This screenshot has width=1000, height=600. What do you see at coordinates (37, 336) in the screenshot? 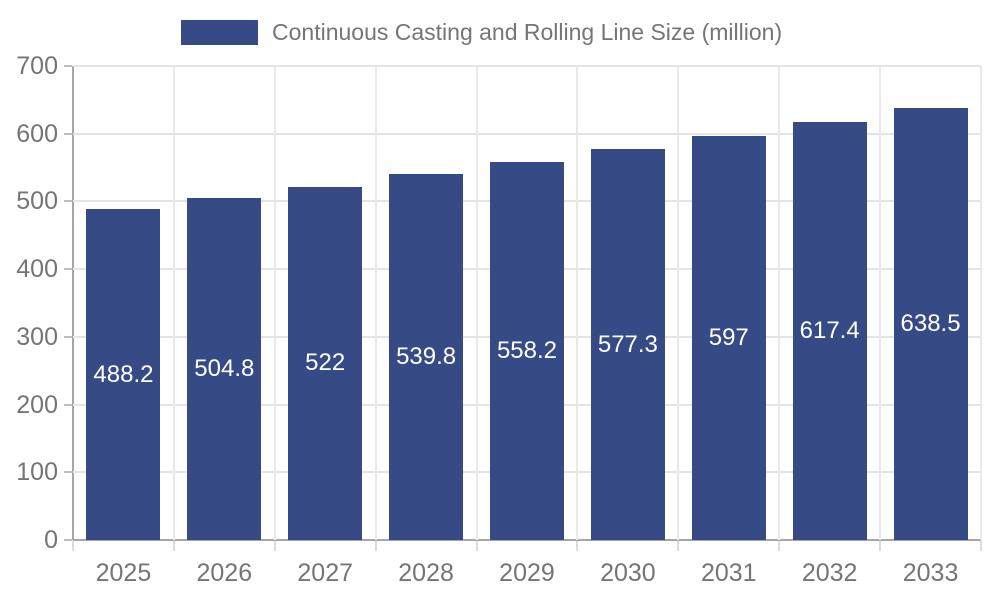
I see `y-axis-label: 300` at bounding box center [37, 336].